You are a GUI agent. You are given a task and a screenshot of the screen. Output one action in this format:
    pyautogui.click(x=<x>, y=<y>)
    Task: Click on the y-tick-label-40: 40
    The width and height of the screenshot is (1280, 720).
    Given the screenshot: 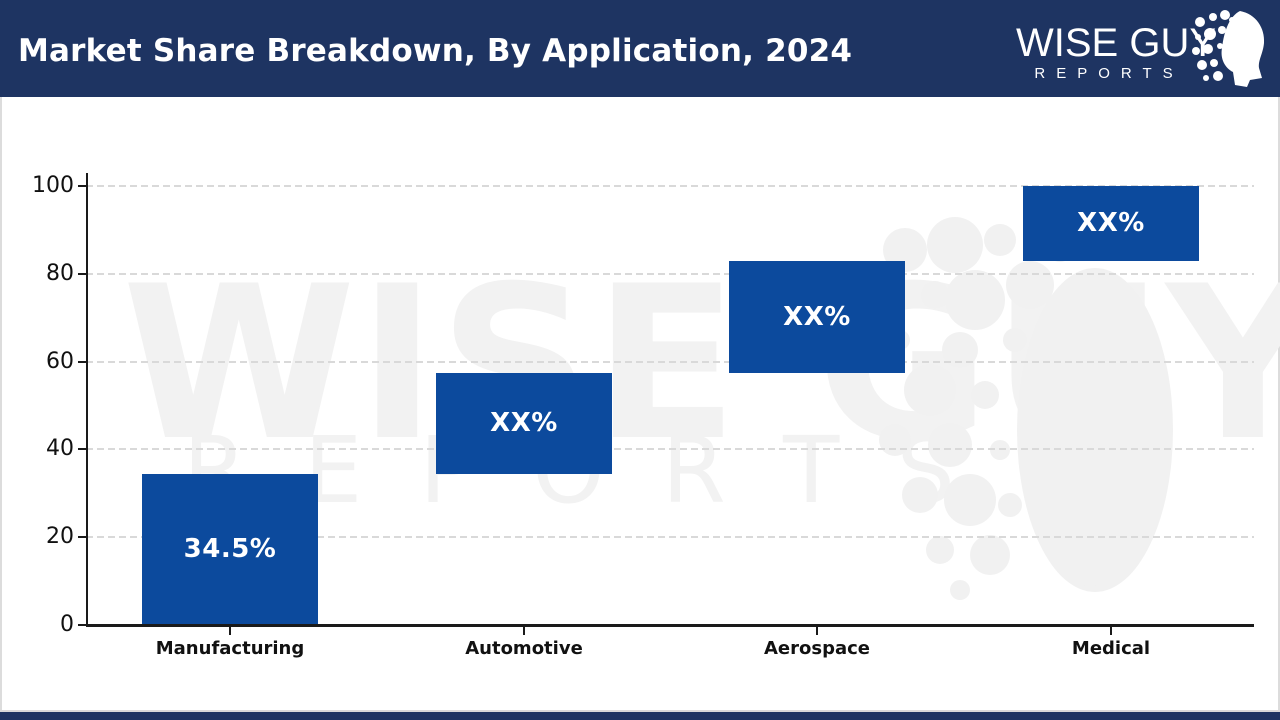 What is the action you would take?
    pyautogui.click(x=60, y=449)
    